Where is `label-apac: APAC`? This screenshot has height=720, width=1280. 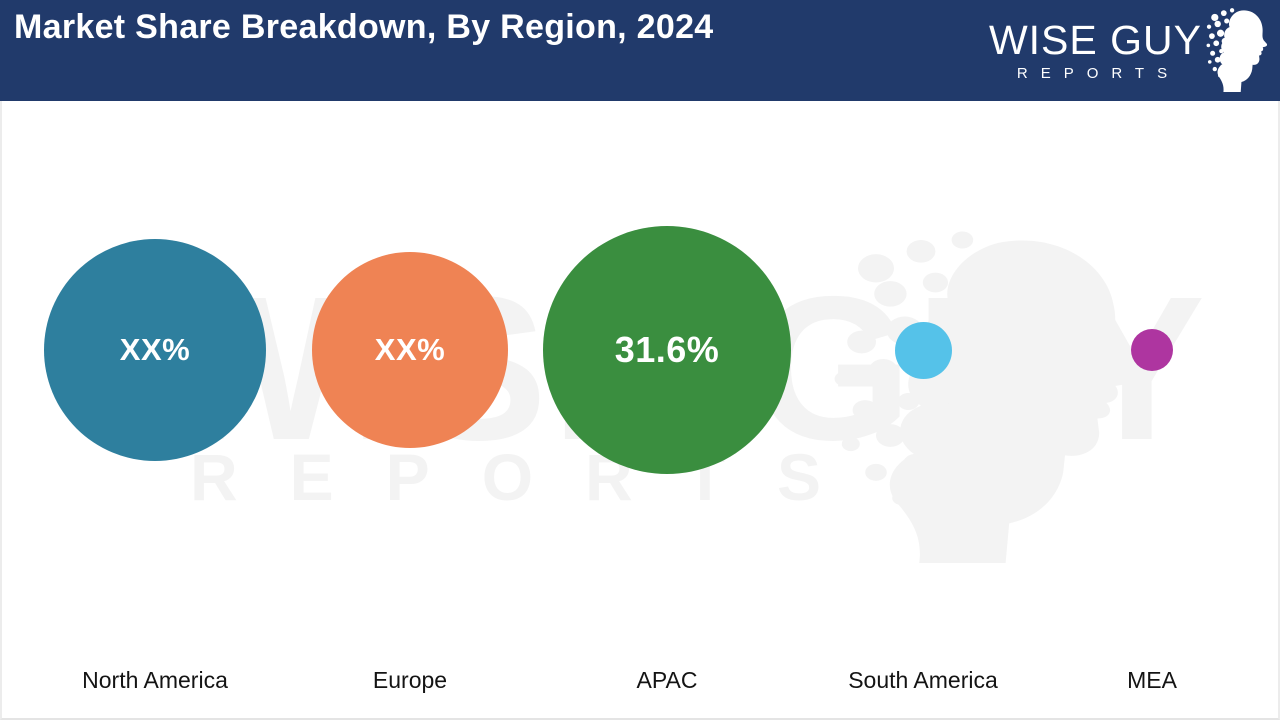
label-apac: APAC is located at coordinates (667, 680).